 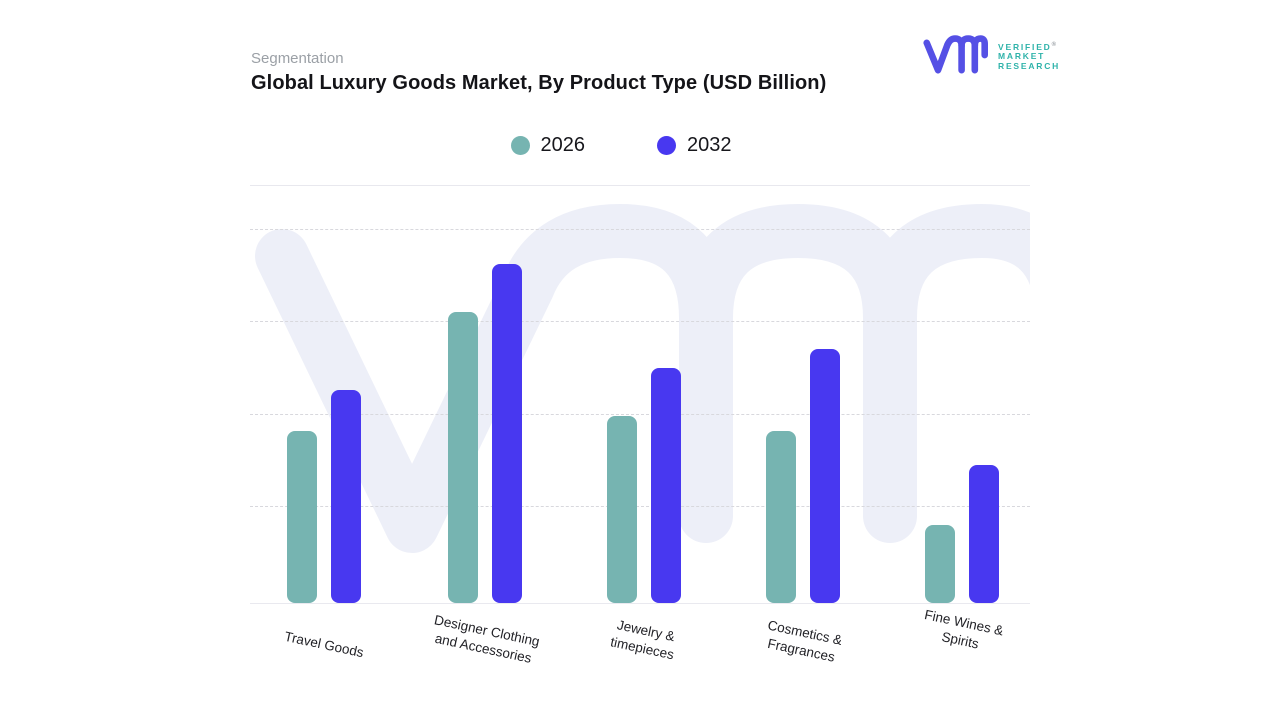 I want to click on bar-2026-jewelry-timepieces, so click(x=622, y=509).